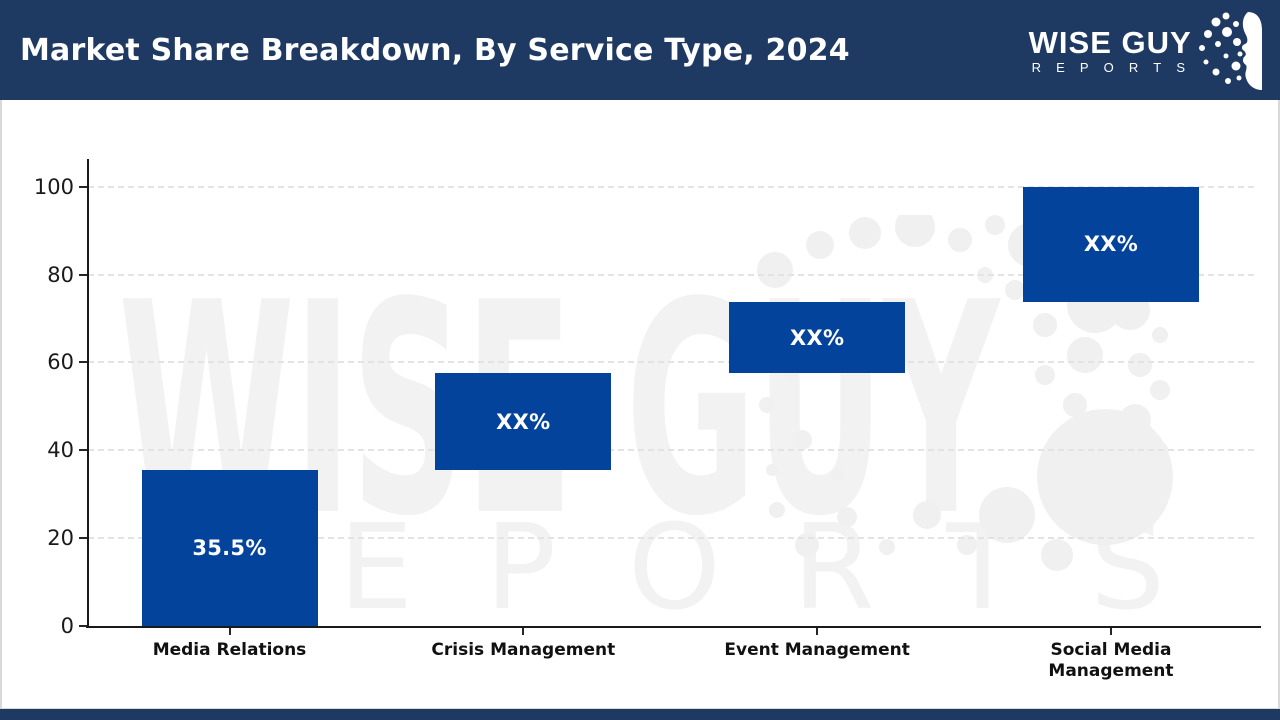 Image resolution: width=1280 pixels, height=720 pixels. I want to click on bar-value-label: 35.5%, so click(229, 548).